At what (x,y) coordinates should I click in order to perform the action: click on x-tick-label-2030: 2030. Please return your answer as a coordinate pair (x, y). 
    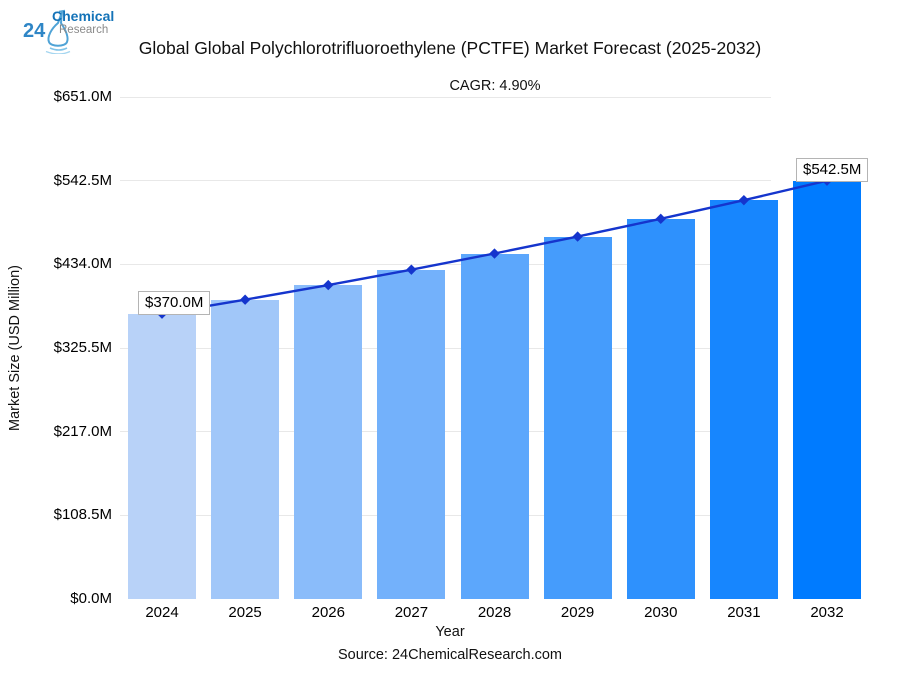
    Looking at the image, I should click on (661, 612).